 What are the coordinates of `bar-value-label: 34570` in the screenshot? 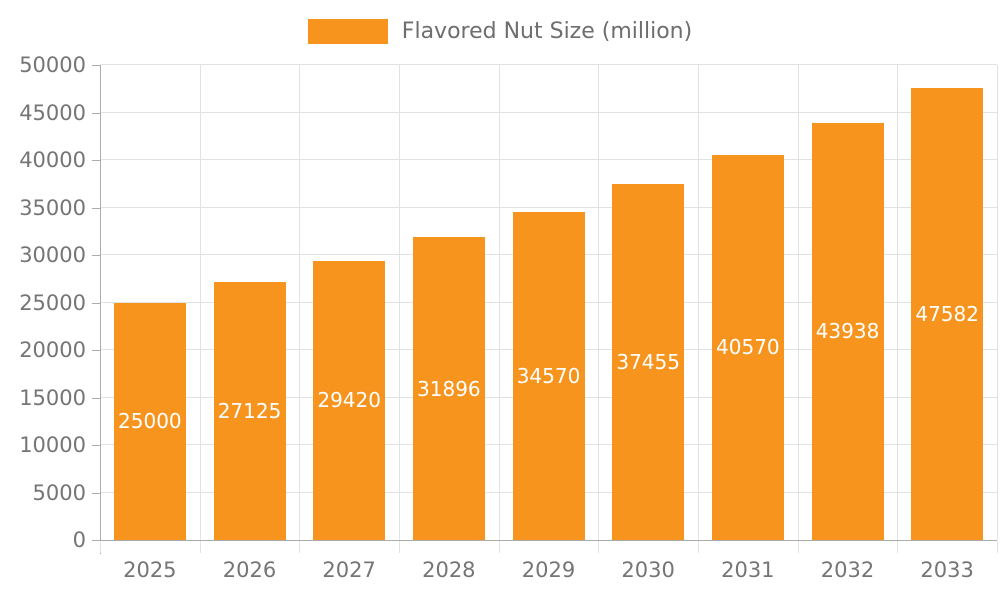 It's located at (548, 375).